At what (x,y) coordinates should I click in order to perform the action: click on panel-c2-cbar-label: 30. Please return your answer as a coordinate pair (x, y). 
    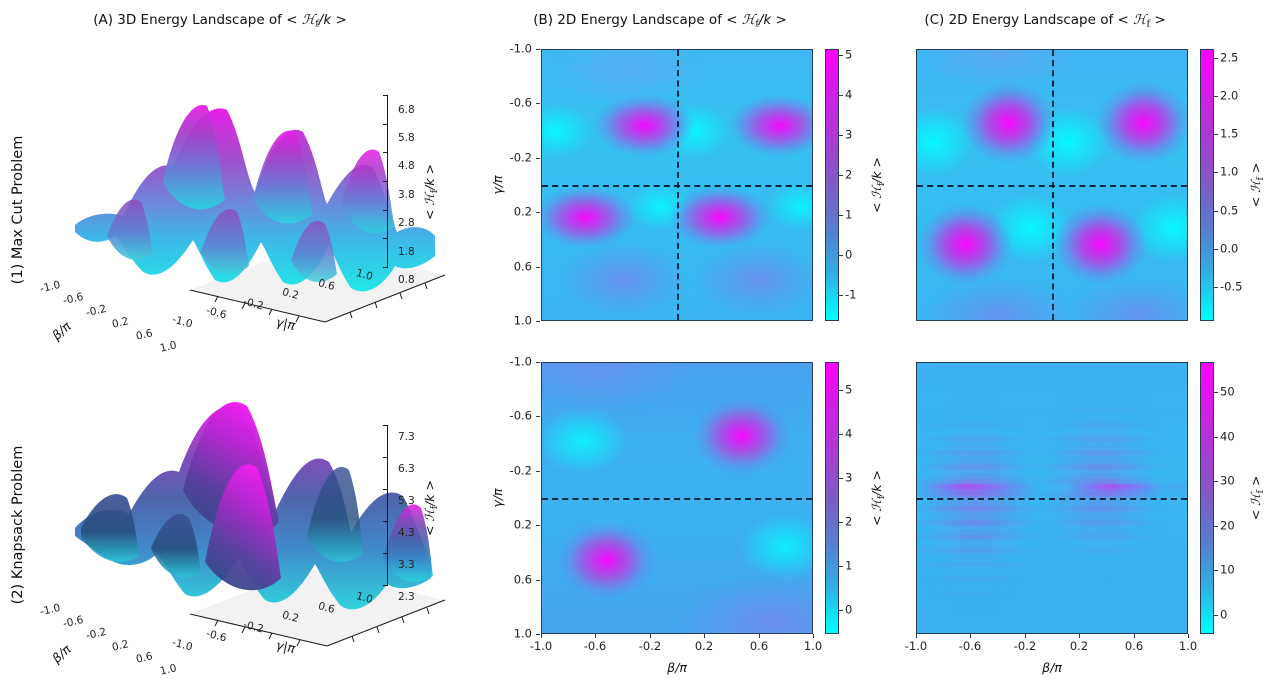
    Looking at the image, I should click on (1227, 480).